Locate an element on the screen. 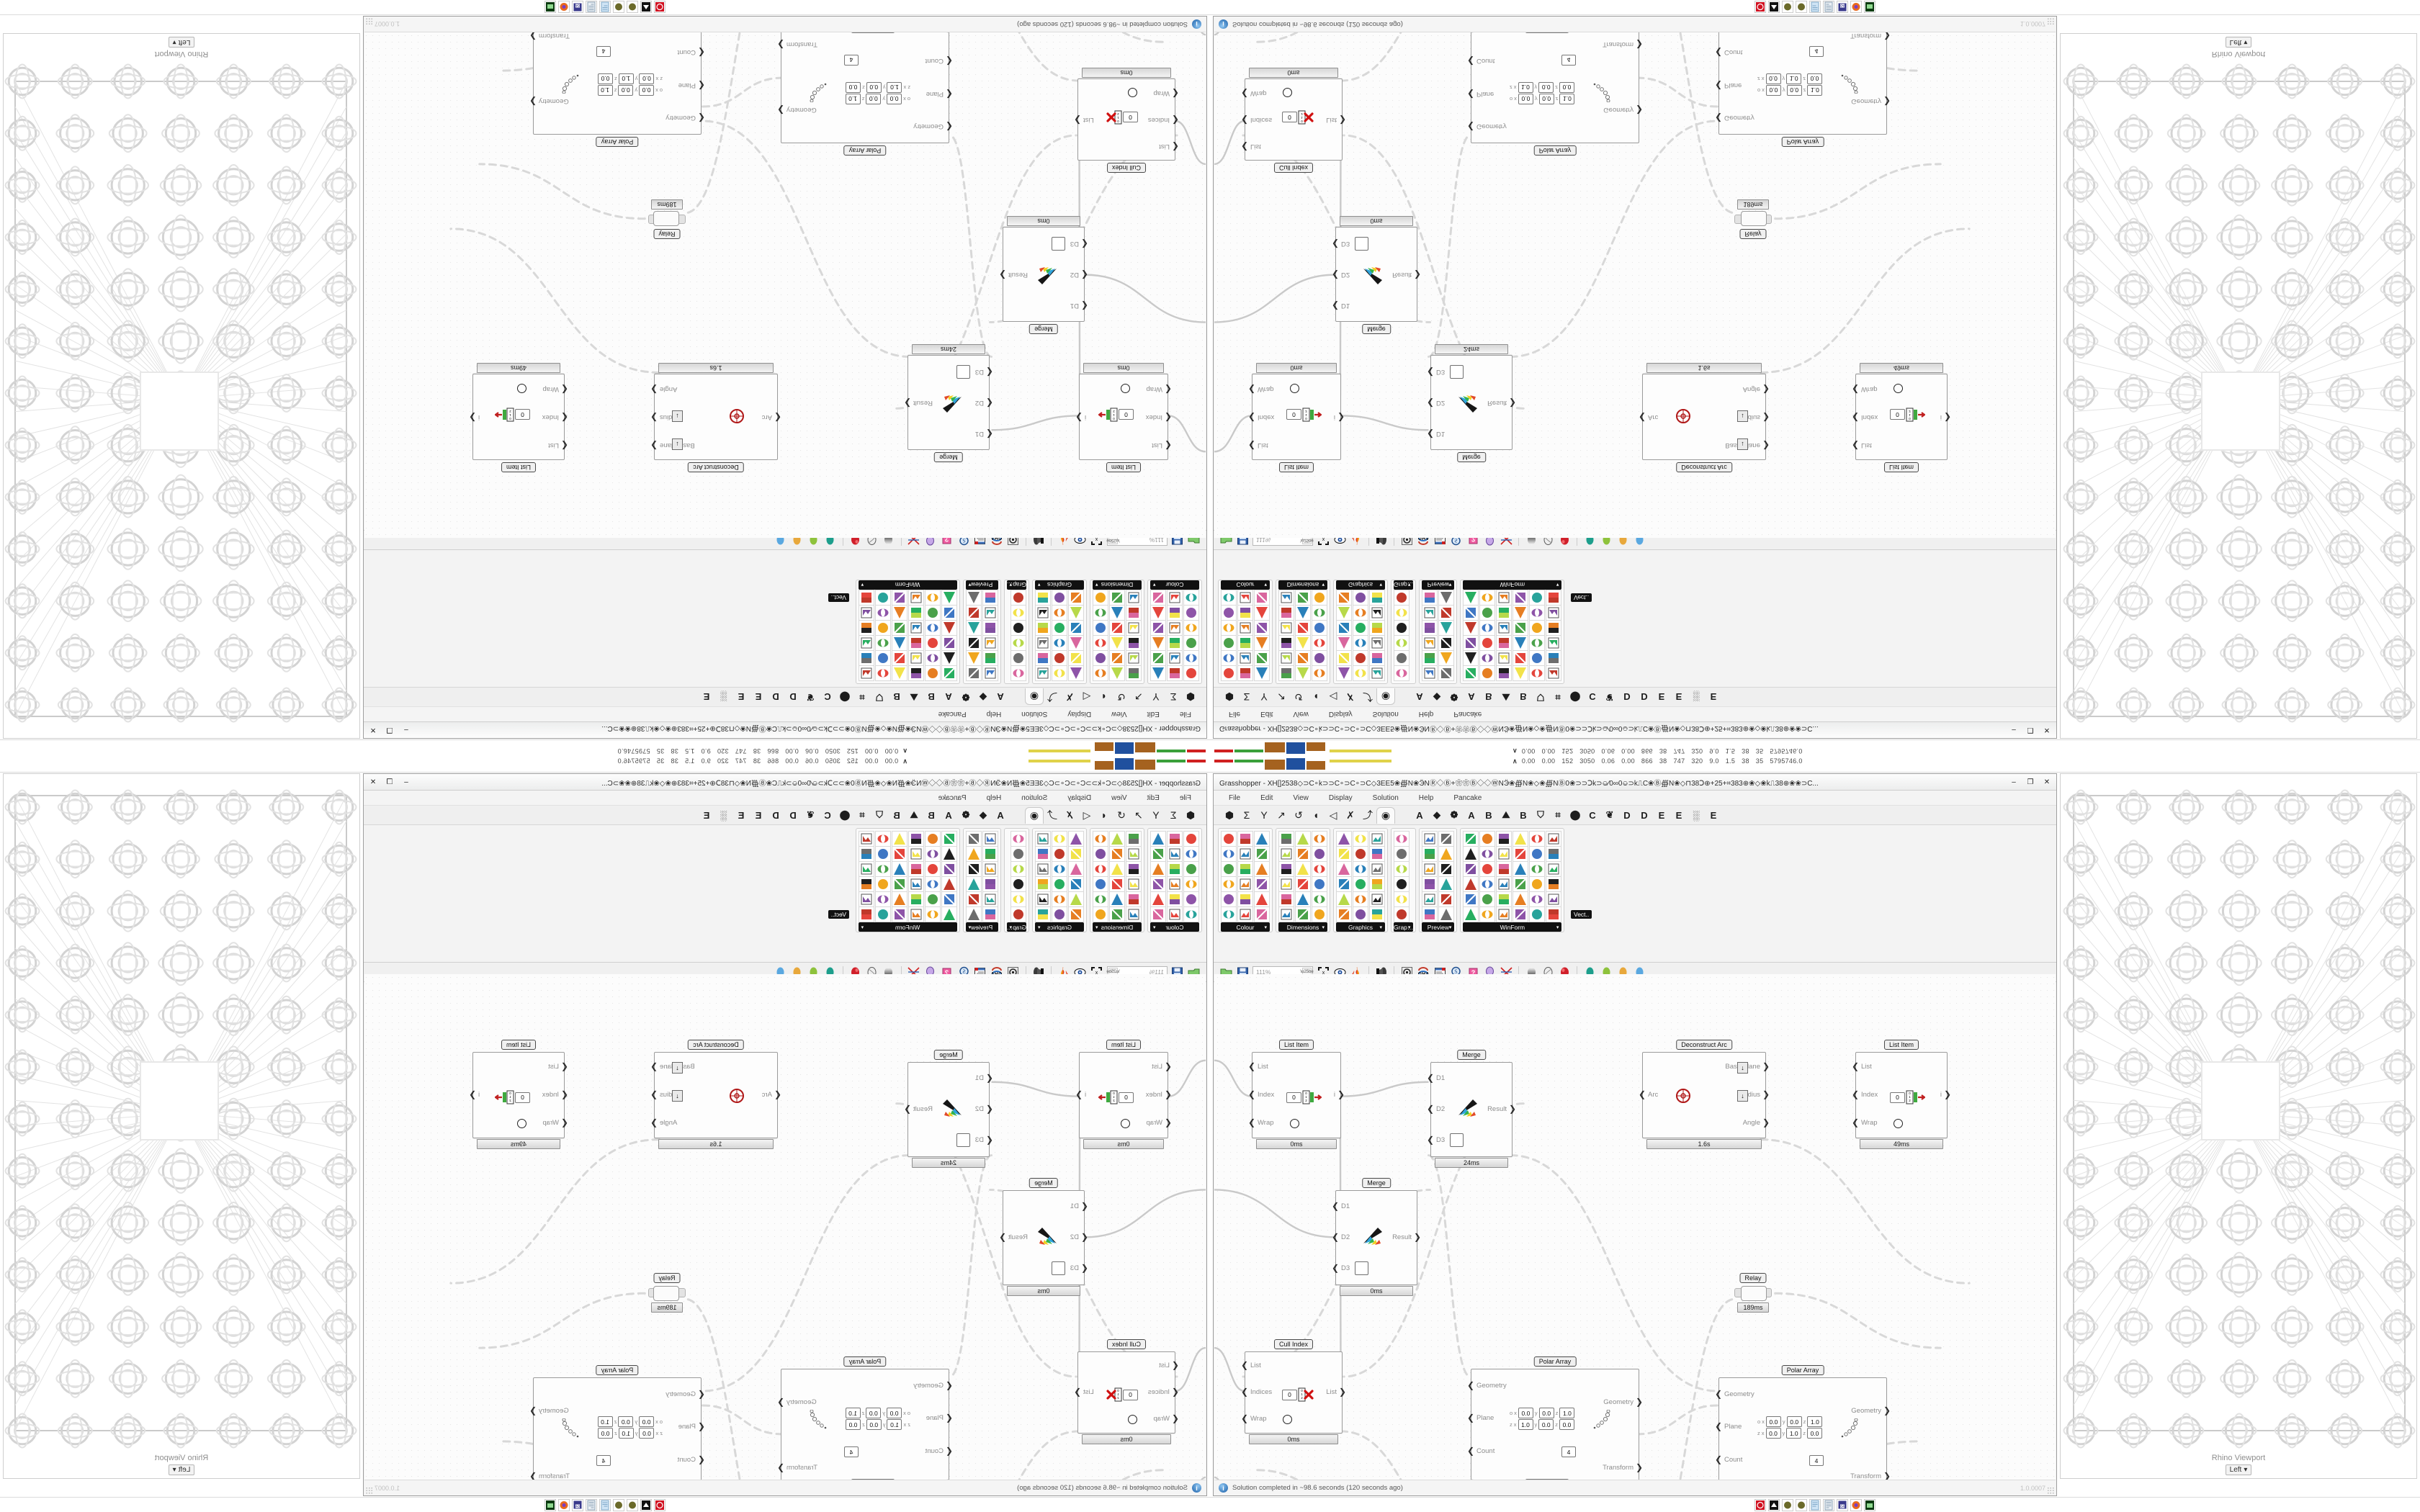 This screenshot has height=1512, width=2420. component-nickname: Merge is located at coordinates (1471, 457).